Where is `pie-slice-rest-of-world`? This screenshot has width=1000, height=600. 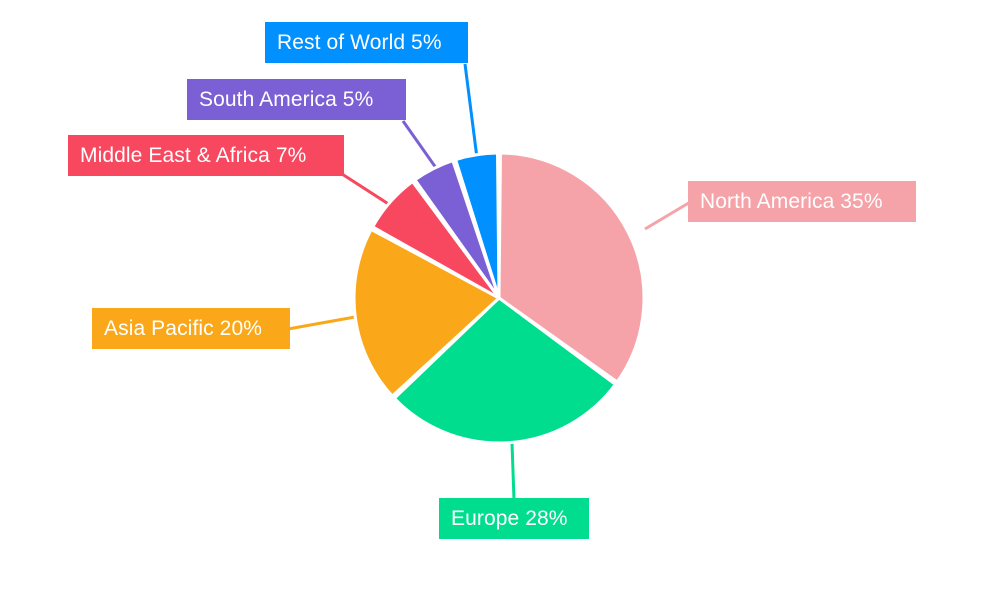
pie-slice-rest-of-world is located at coordinates (477, 225).